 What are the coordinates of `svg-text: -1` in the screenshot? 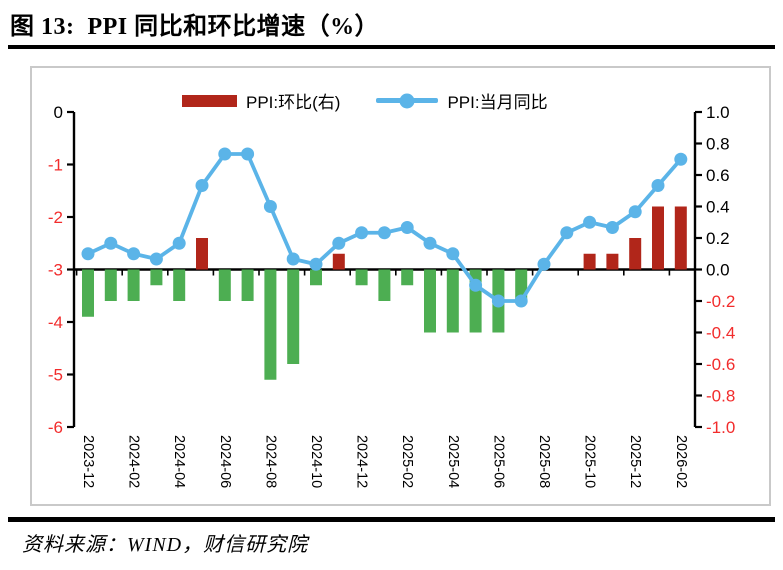 It's located at (55, 165).